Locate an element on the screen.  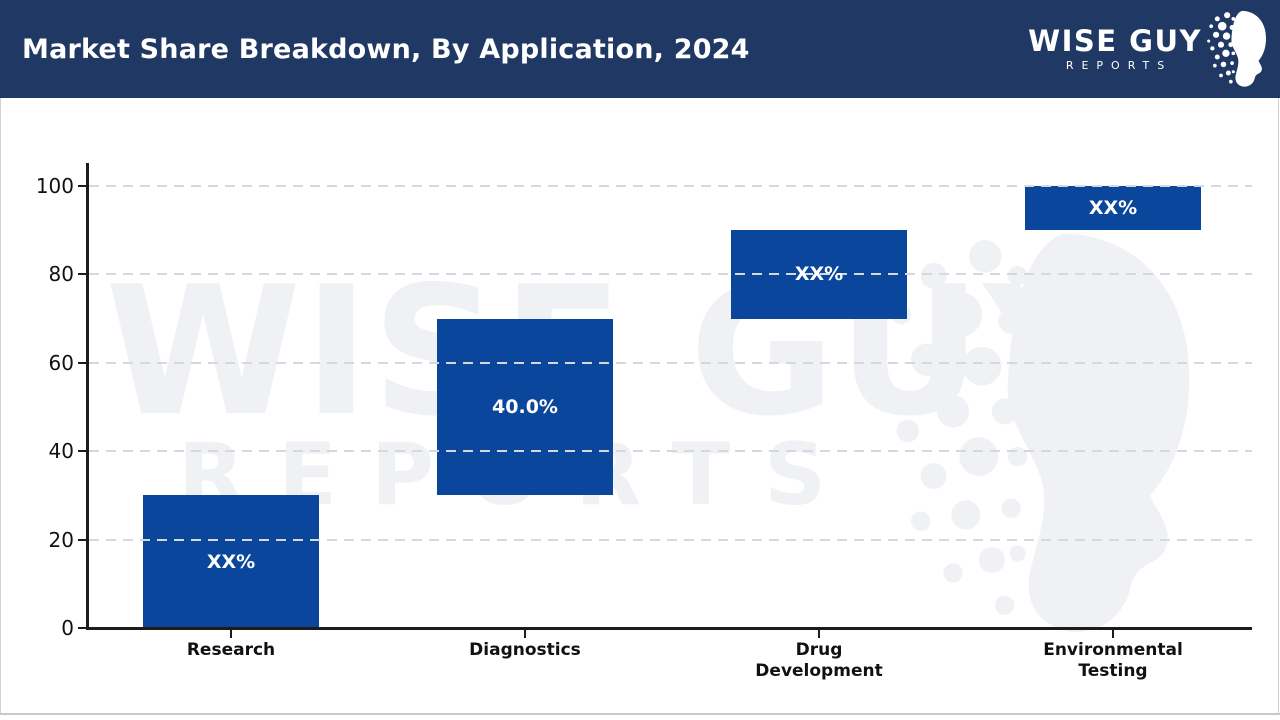
page-border-left is located at coordinates (0, 406).